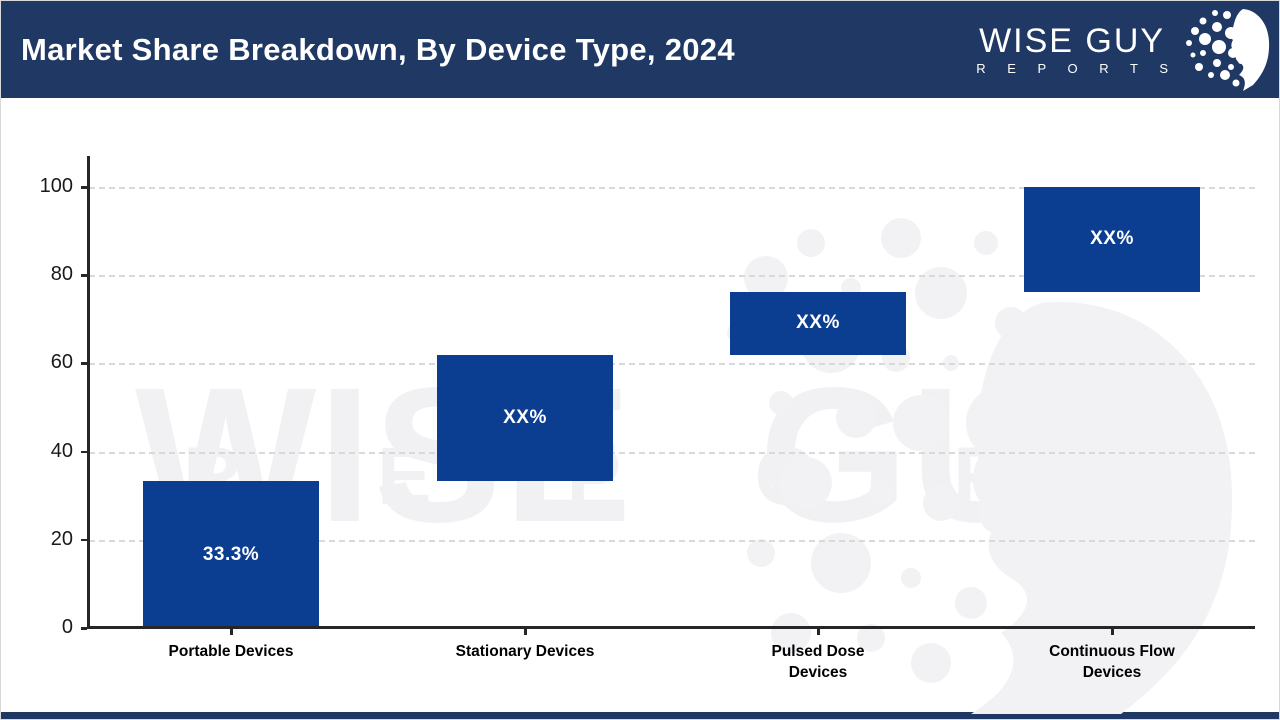  I want to click on footer-bar, so click(640, 715).